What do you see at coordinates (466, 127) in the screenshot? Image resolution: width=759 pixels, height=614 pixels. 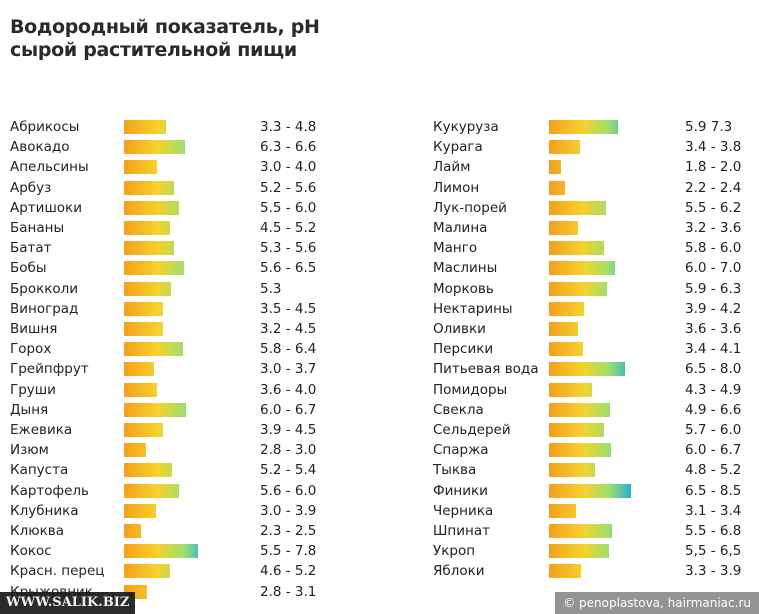 I see `item-label: Кукуруза` at bounding box center [466, 127].